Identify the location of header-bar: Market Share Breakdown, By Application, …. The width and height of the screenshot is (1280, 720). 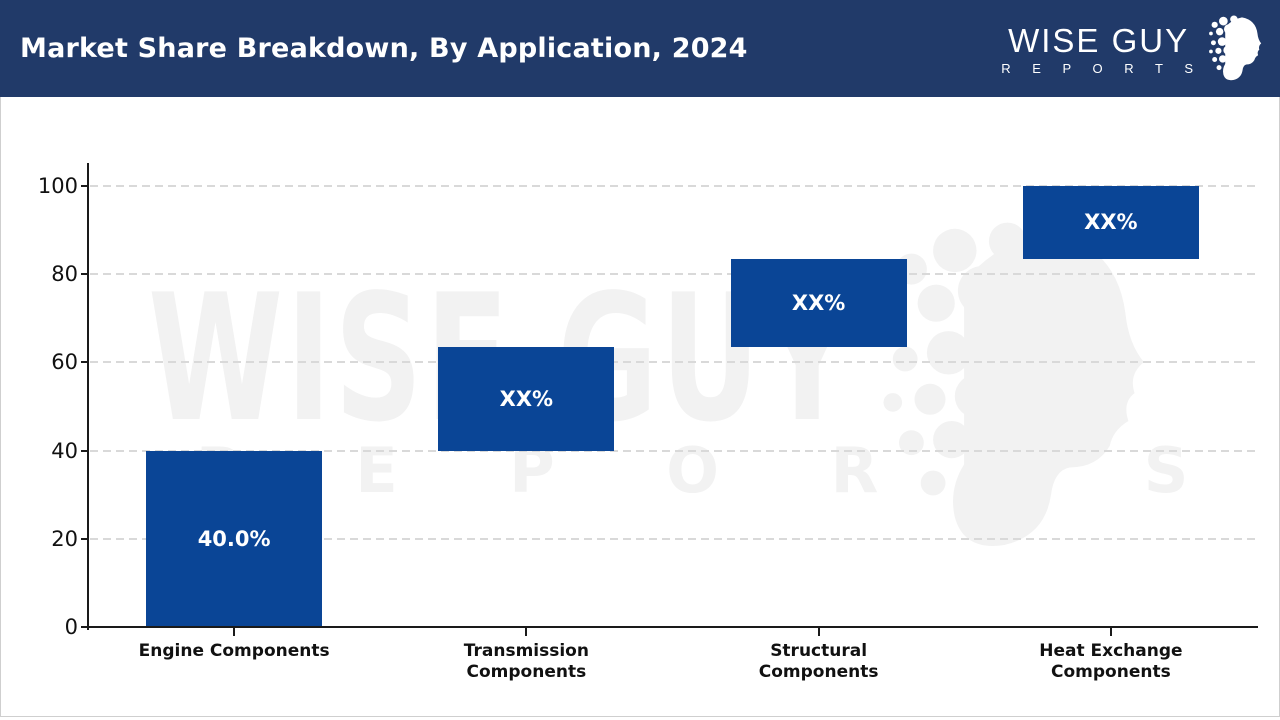
(640, 48).